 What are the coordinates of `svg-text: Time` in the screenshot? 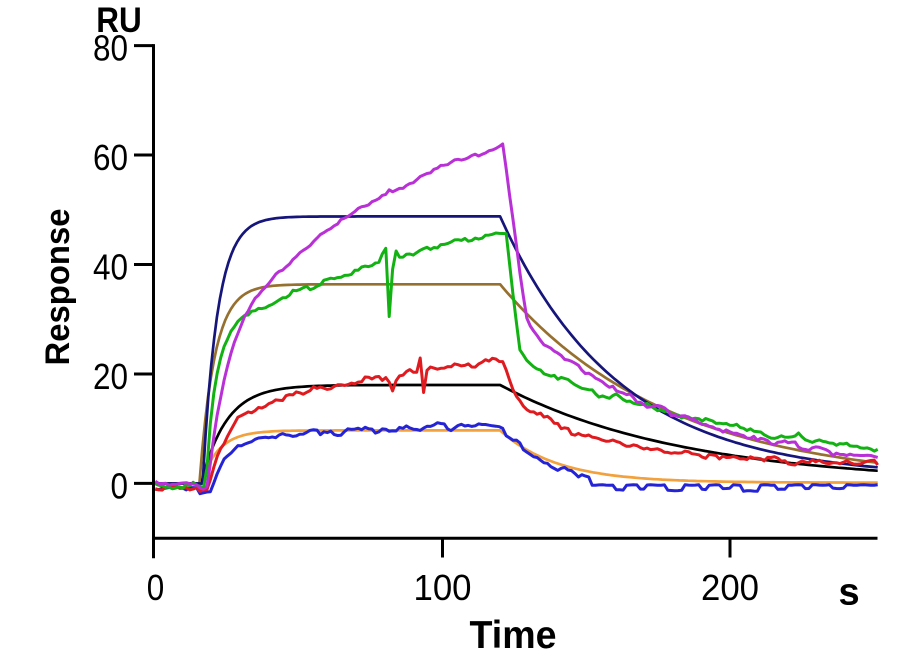 It's located at (513, 635).